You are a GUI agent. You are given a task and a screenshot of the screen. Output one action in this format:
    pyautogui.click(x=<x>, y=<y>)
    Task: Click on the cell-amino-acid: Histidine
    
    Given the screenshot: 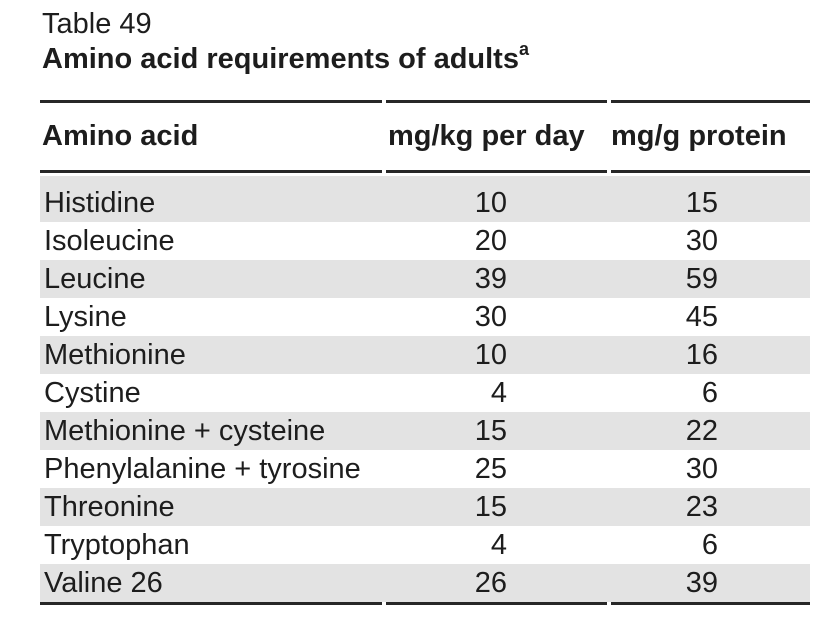 What is the action you would take?
    pyautogui.click(x=100, y=202)
    